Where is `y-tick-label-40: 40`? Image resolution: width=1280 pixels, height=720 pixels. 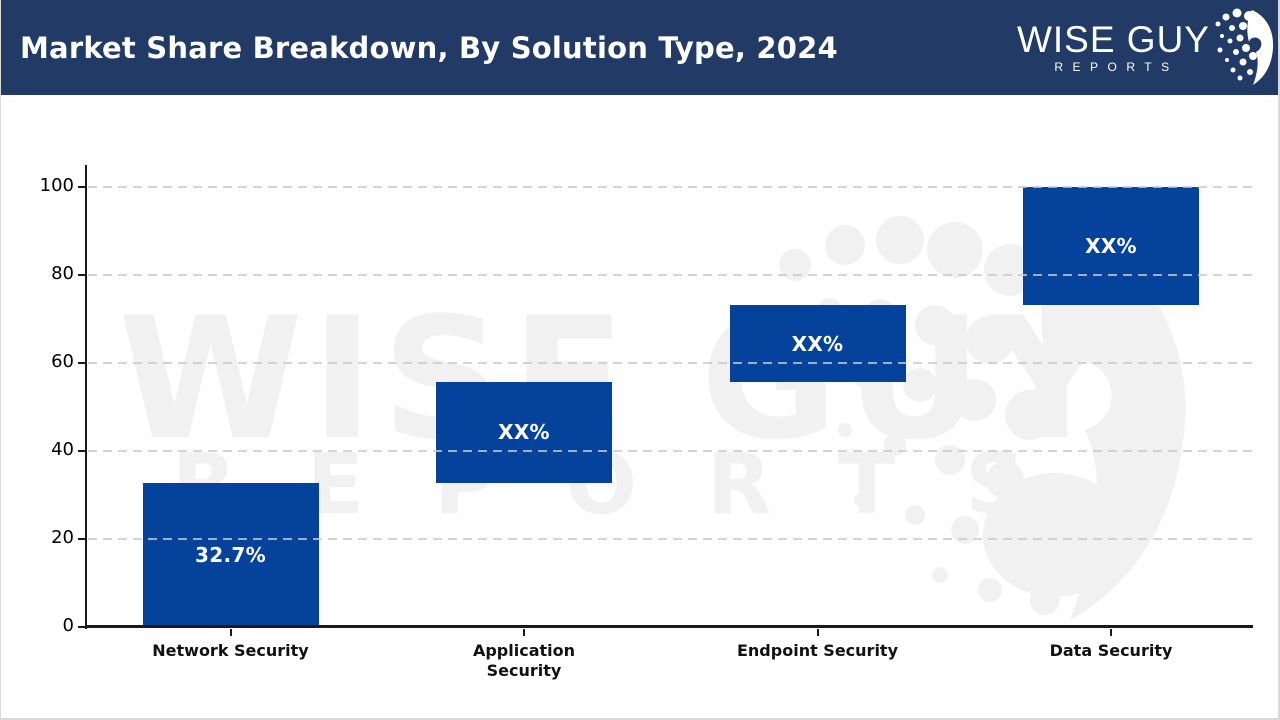 y-tick-label-40: 40 is located at coordinates (62, 449).